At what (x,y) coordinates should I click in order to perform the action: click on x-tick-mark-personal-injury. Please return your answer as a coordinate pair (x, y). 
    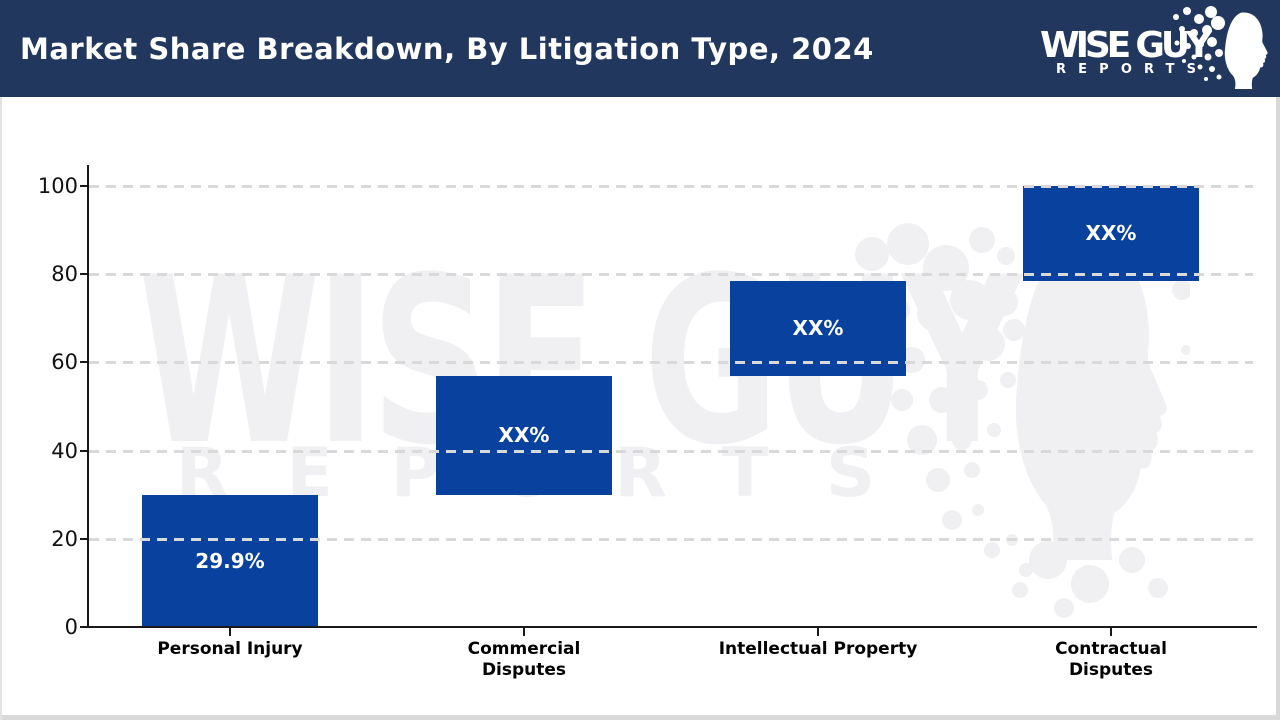
    Looking at the image, I should click on (230, 632).